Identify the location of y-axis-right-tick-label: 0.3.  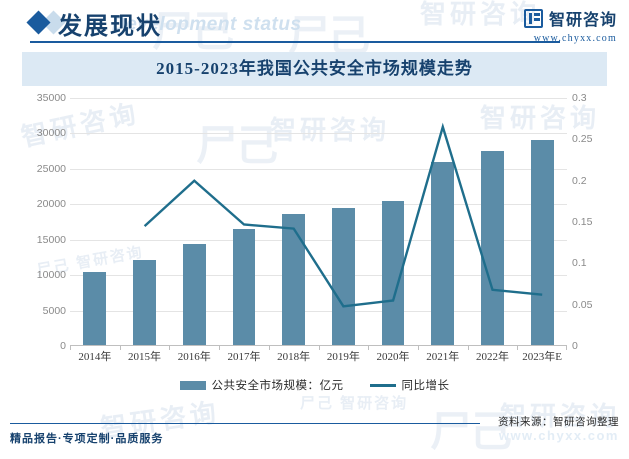
(579, 98).